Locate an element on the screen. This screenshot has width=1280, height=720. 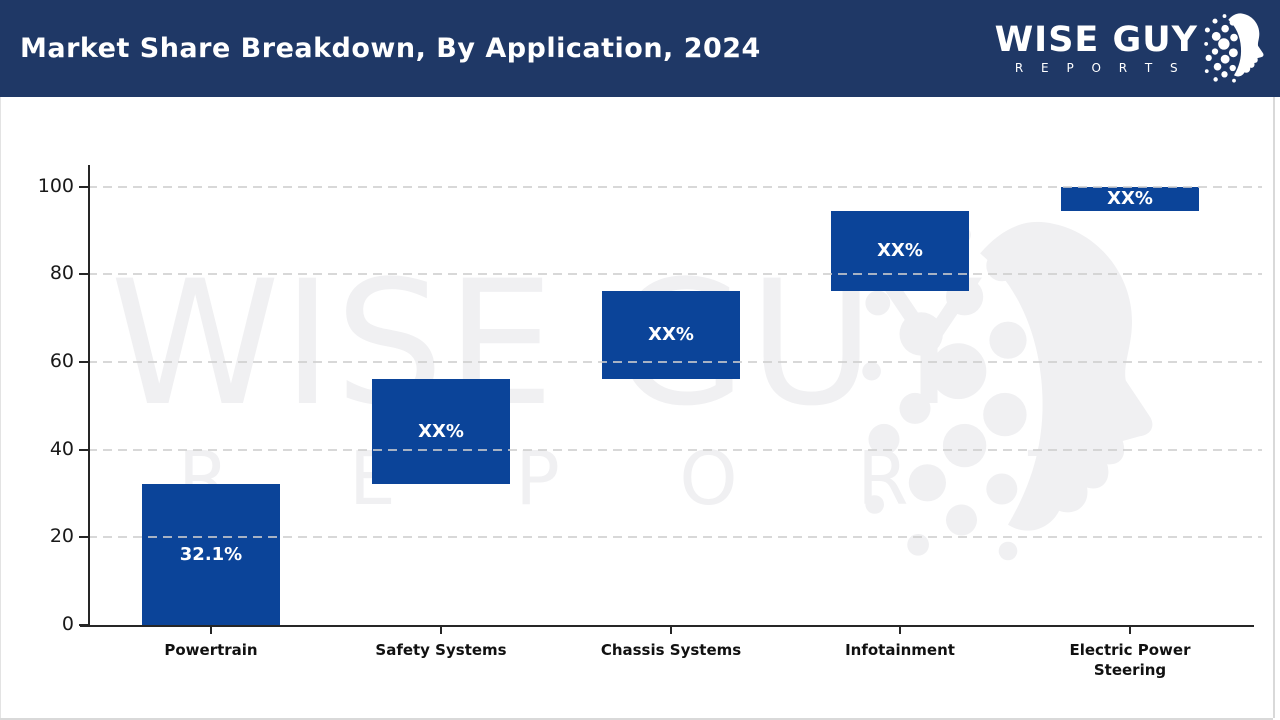
x-category-label: Safety Systems is located at coordinates (441, 650).